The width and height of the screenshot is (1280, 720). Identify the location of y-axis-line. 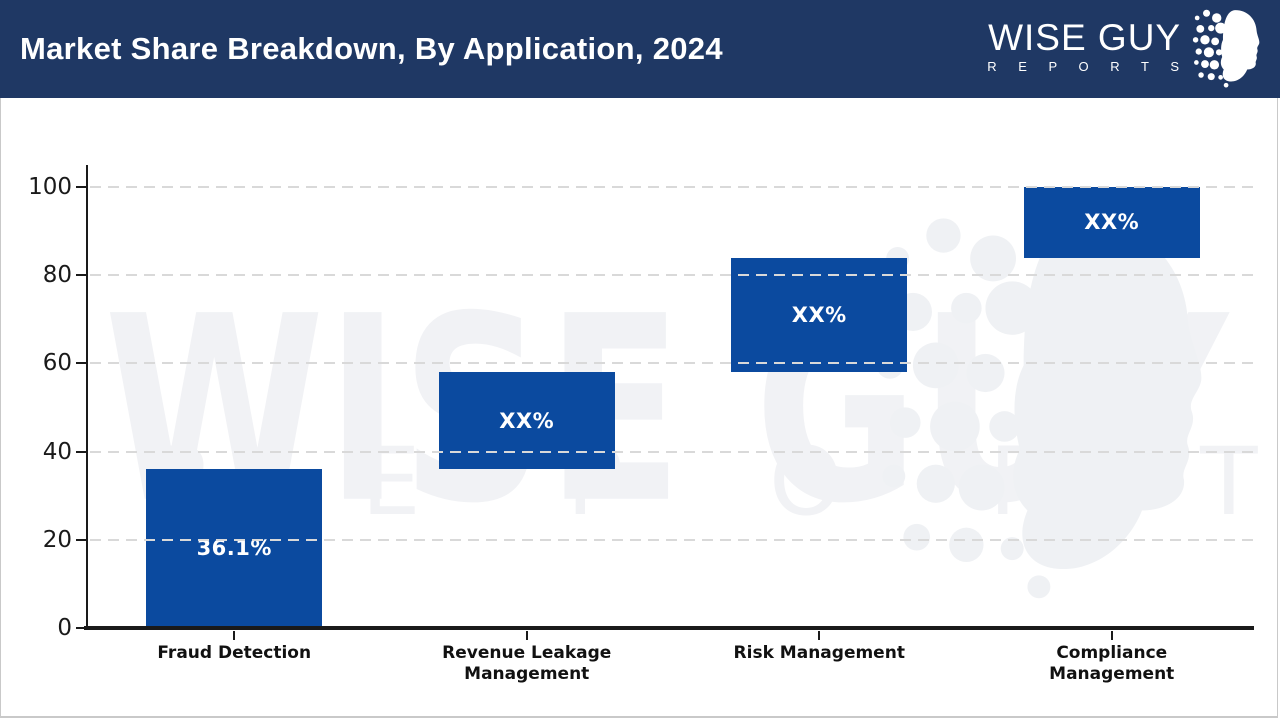
(87, 396).